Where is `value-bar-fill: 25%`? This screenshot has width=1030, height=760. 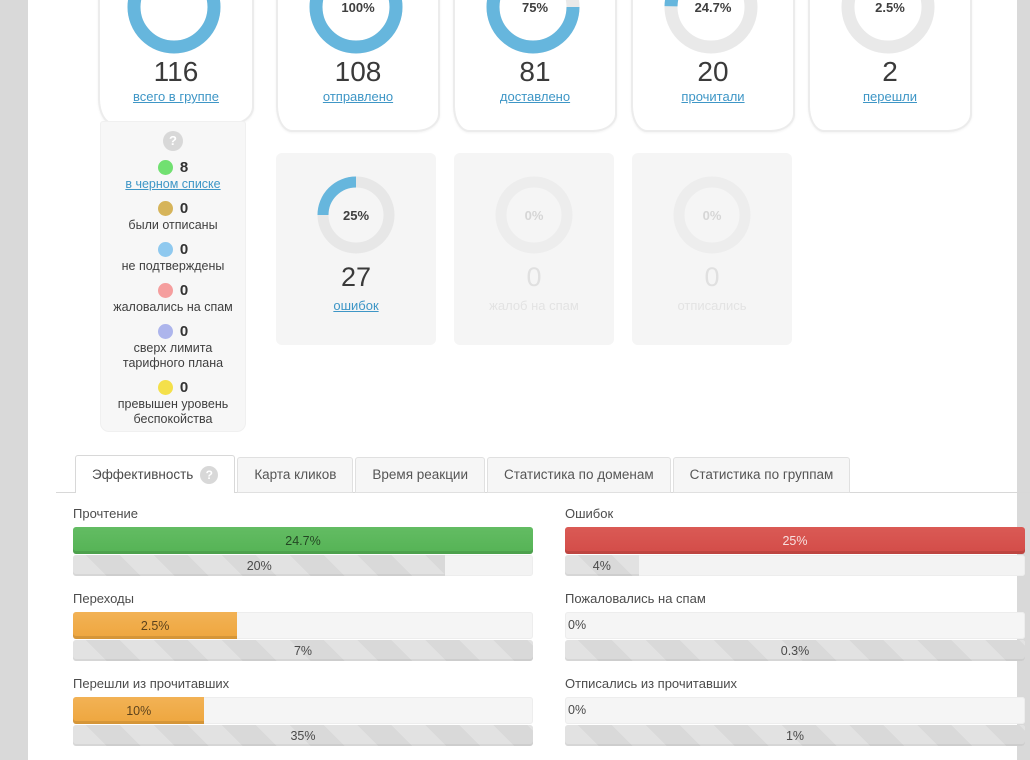 value-bar-fill: 25% is located at coordinates (795, 540).